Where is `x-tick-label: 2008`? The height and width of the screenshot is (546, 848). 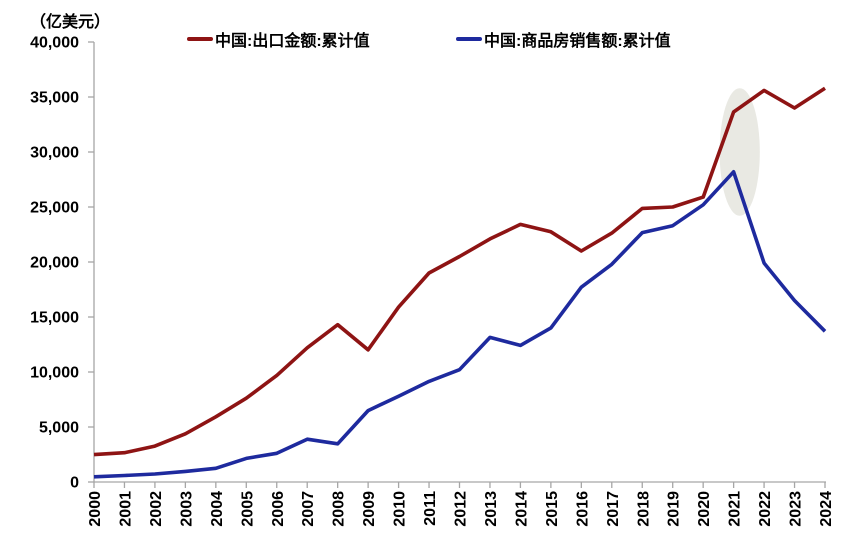 x-tick-label: 2008 is located at coordinates (339, 509).